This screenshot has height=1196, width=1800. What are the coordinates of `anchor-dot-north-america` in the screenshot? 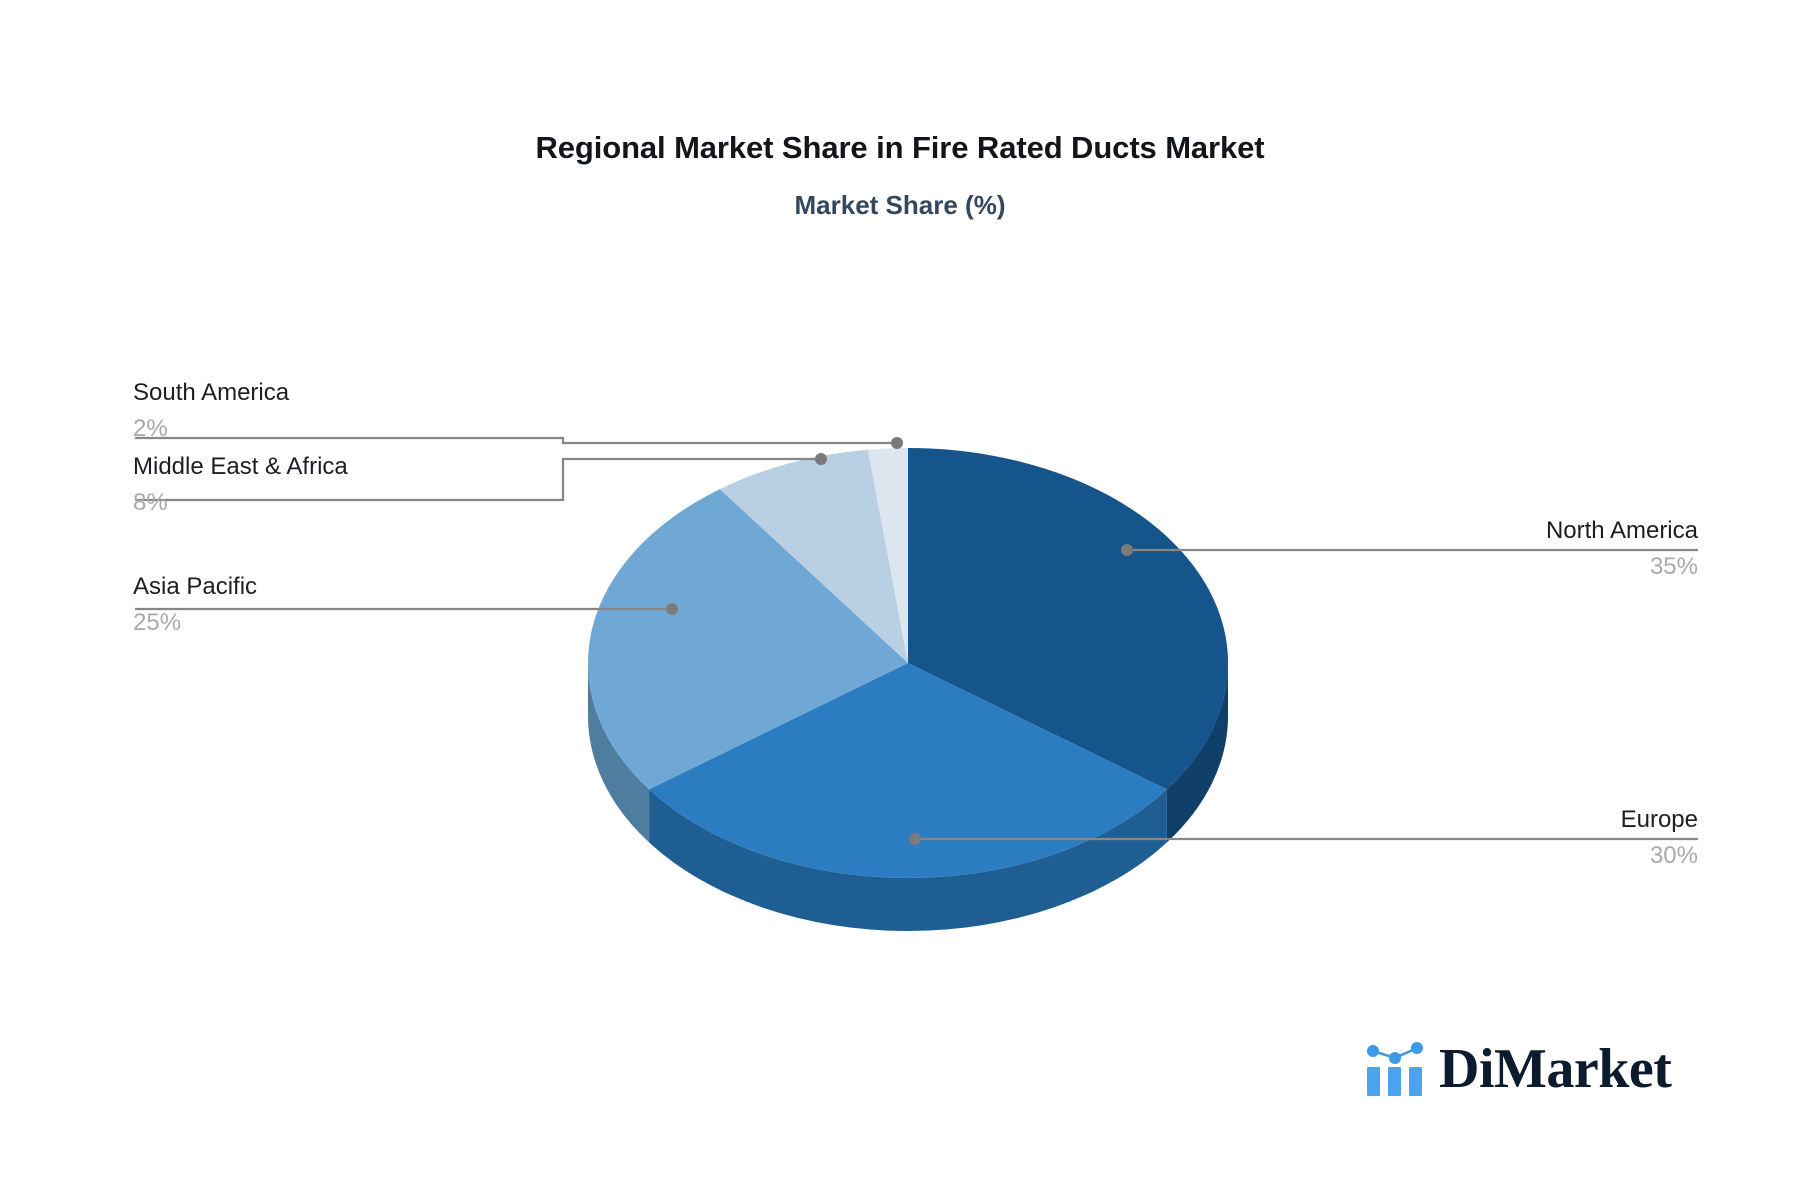 It's located at (1127, 550).